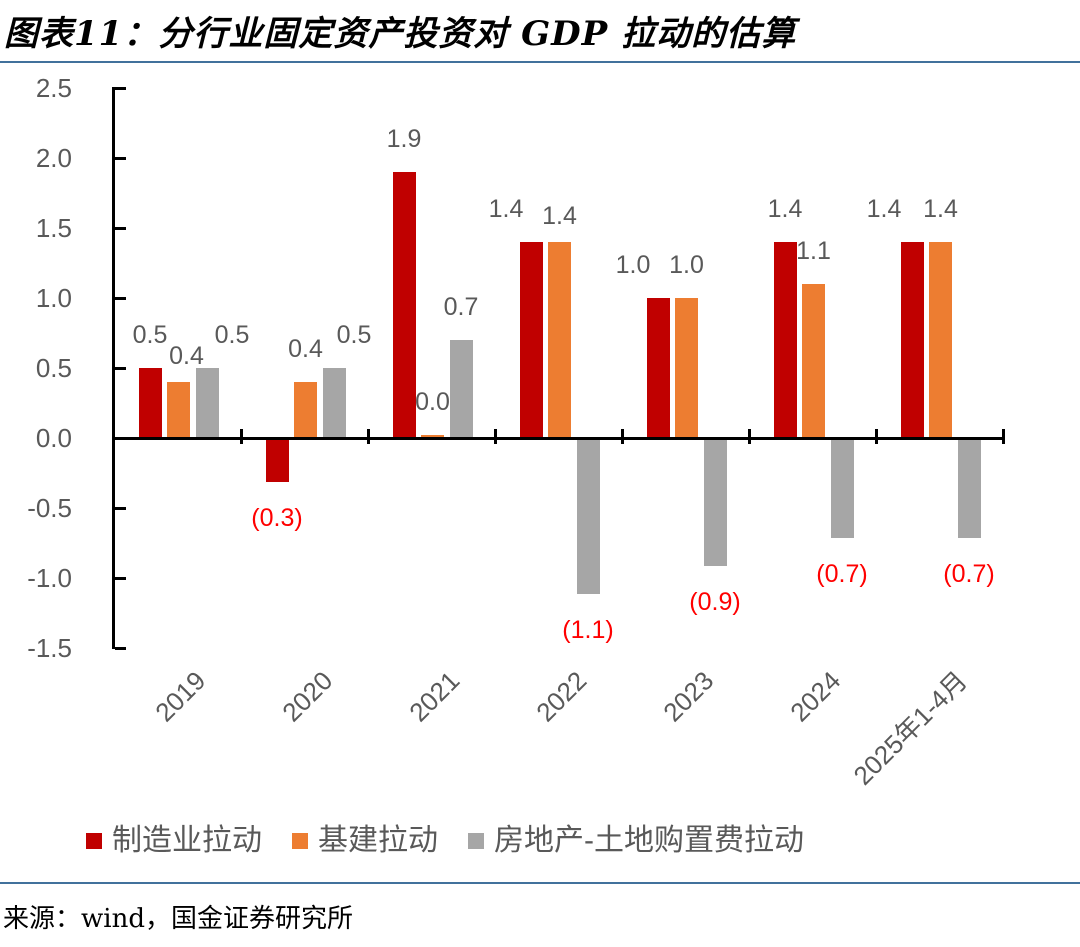  Describe the element at coordinates (432, 402) in the screenshot. I see `data-label: 0.0` at that location.